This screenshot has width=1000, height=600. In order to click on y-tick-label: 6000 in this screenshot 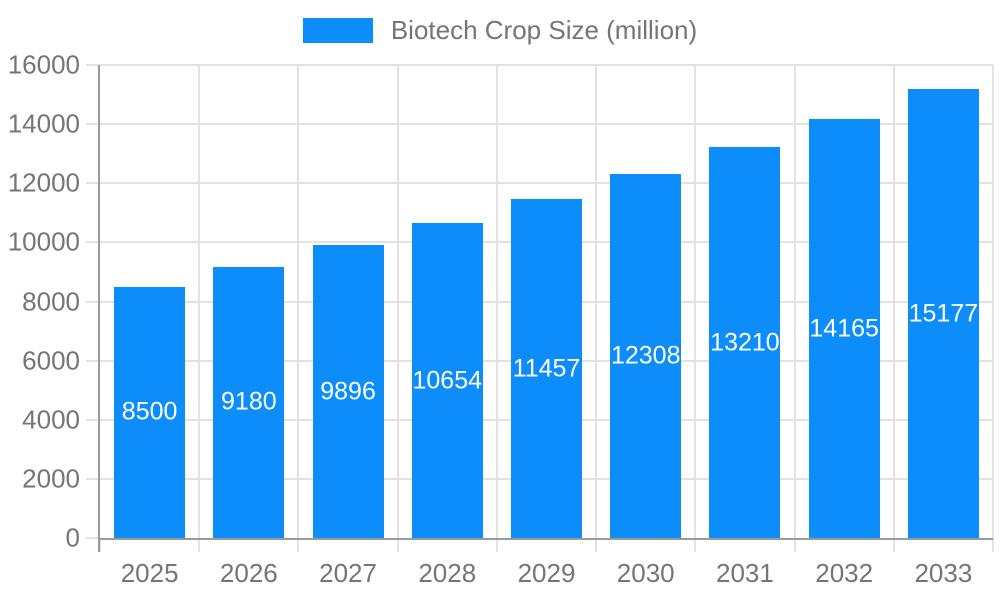, I will do `click(51, 360)`.